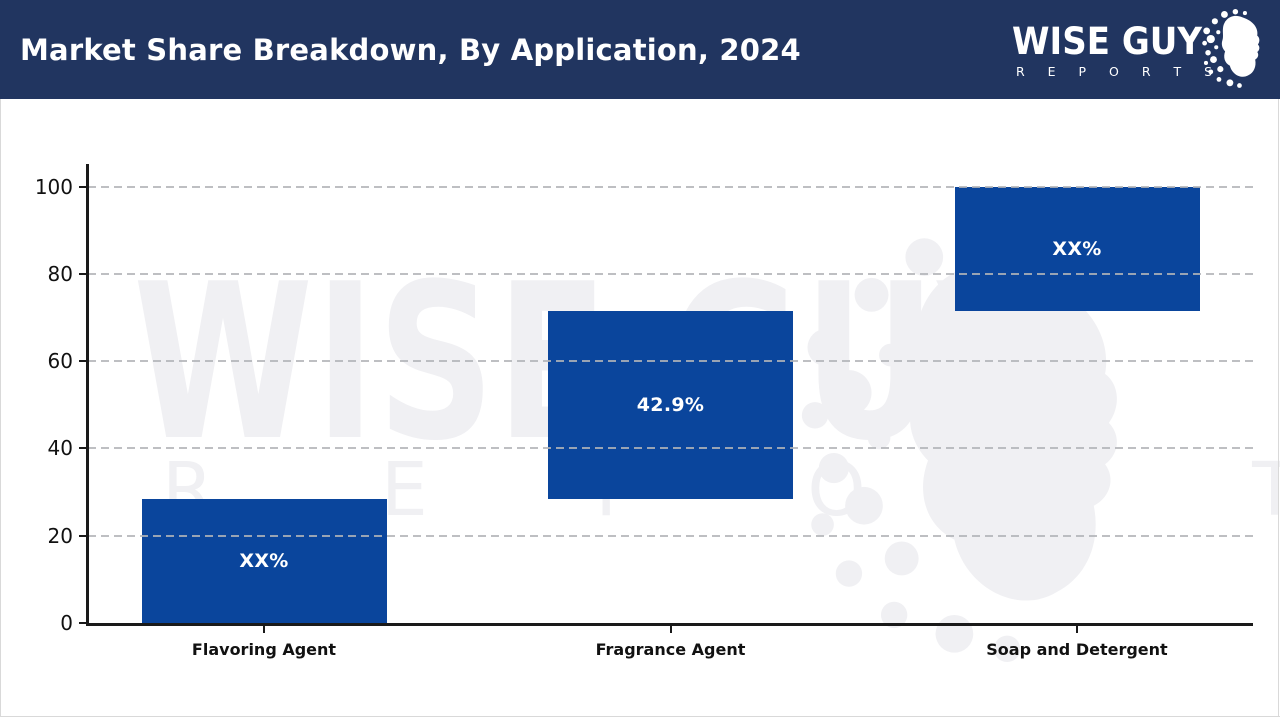 This screenshot has width=1280, height=720. I want to click on x-tick-label-2: Fragrance Agent, so click(670, 649).